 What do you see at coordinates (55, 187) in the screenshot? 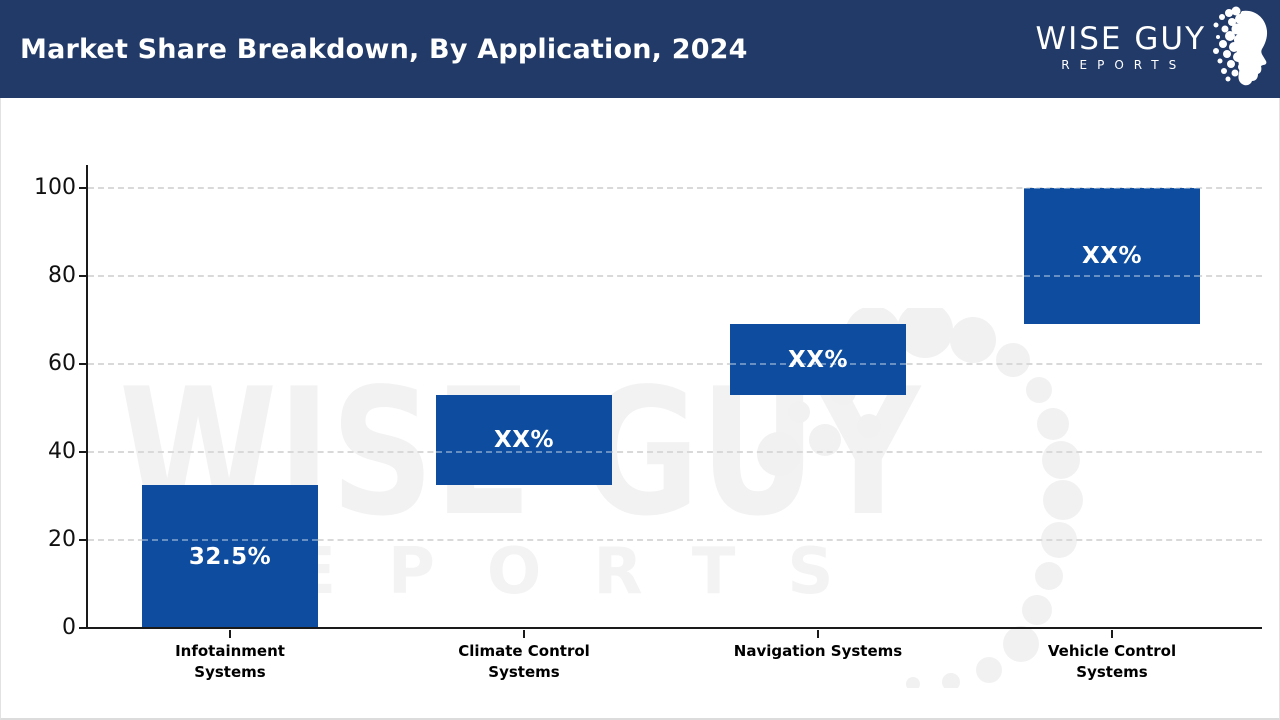
I see `y-axis-tick-label: 100` at bounding box center [55, 187].